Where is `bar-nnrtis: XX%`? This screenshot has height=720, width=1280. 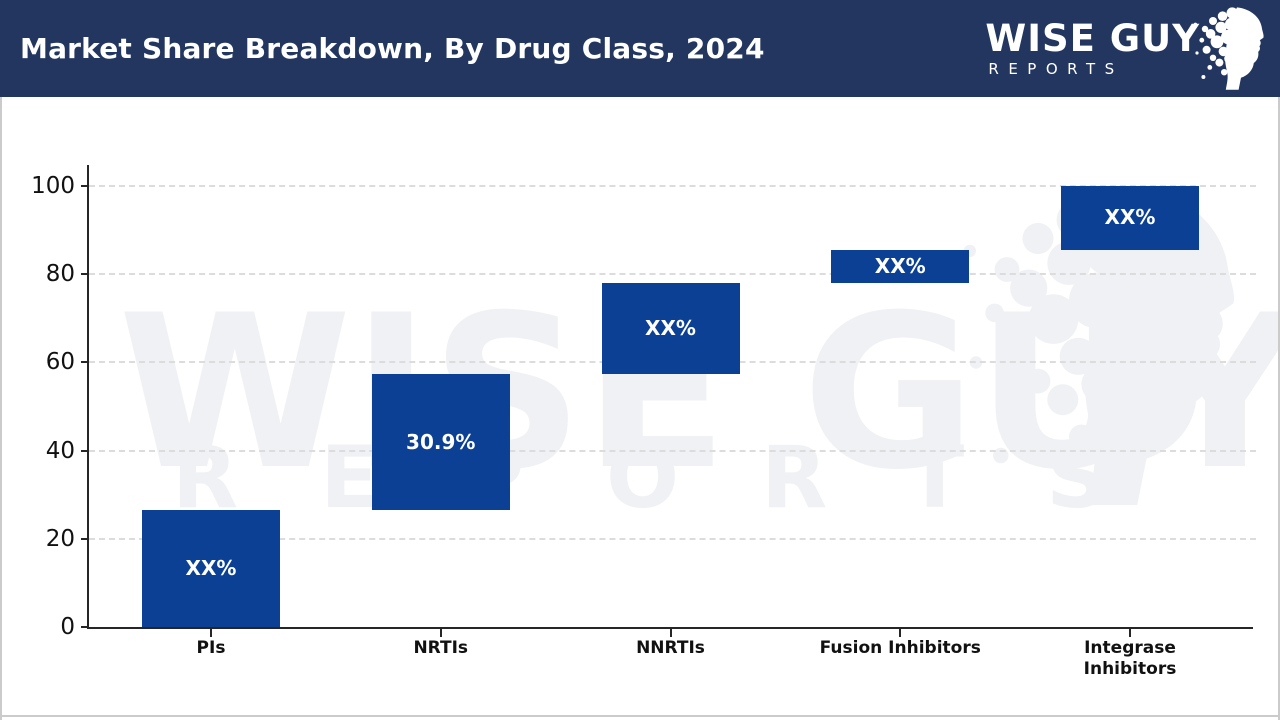
bar-nnrtis: XX% is located at coordinates (670, 328).